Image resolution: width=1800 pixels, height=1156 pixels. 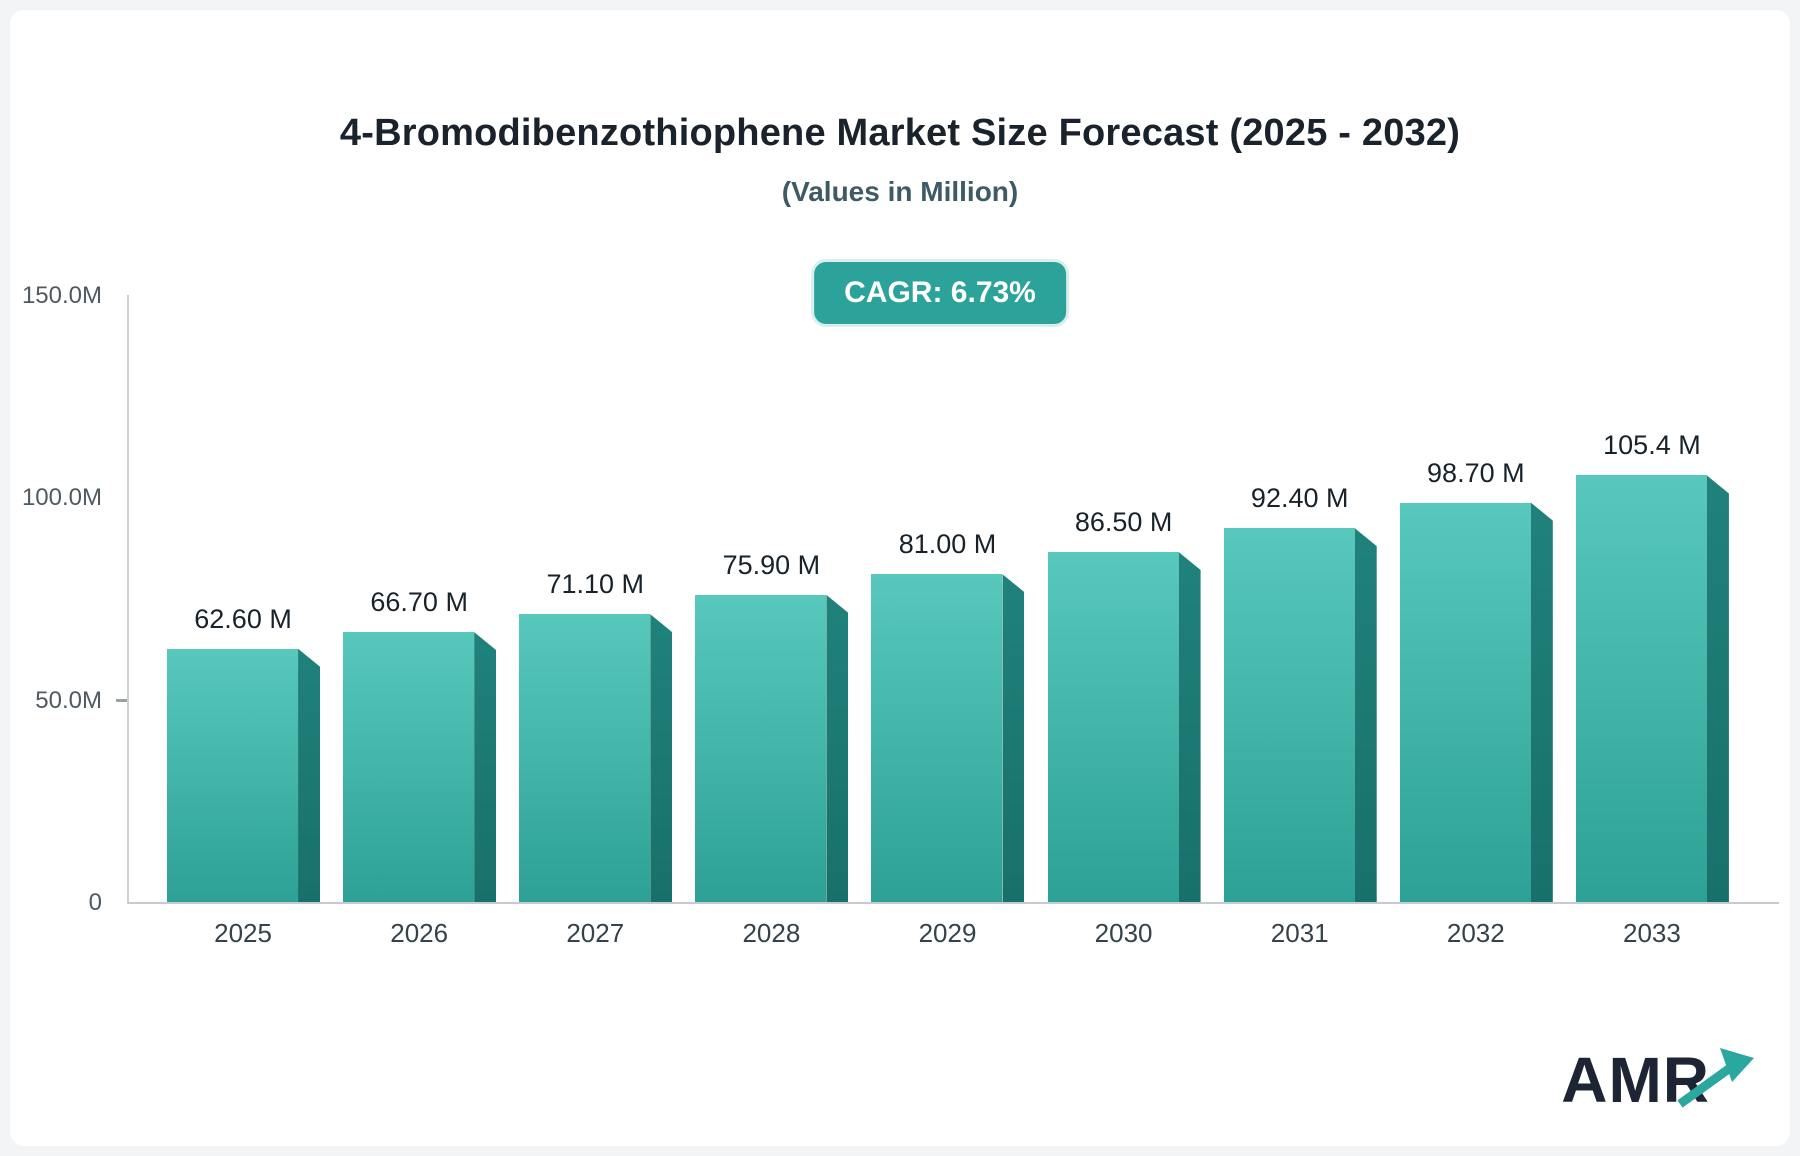 I want to click on bar-value-label: 71.10 M, so click(x=595, y=584).